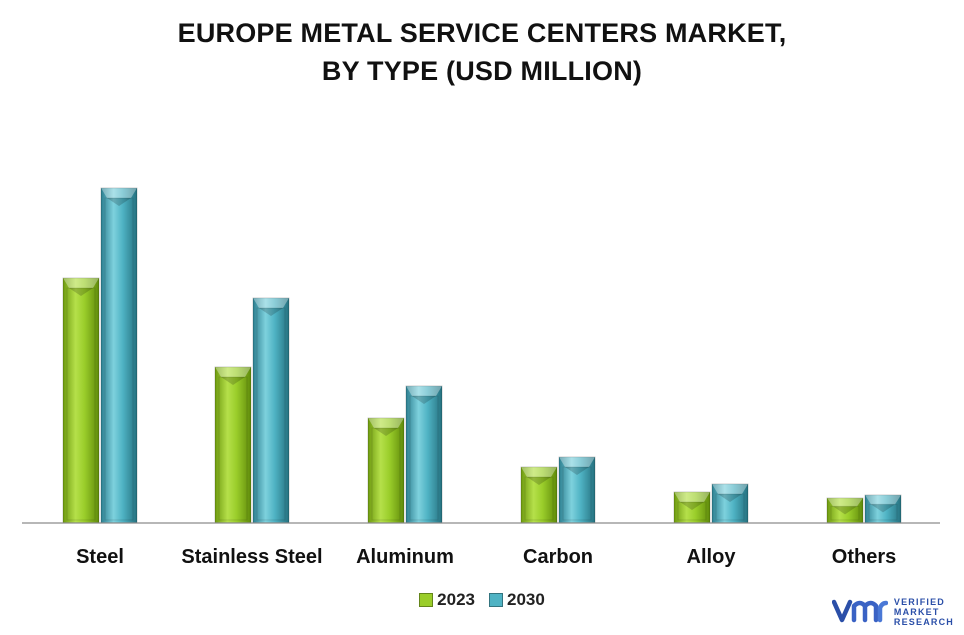  I want to click on vmr-logo-text: VERIFIED MARKET RESEARCH, so click(924, 612).